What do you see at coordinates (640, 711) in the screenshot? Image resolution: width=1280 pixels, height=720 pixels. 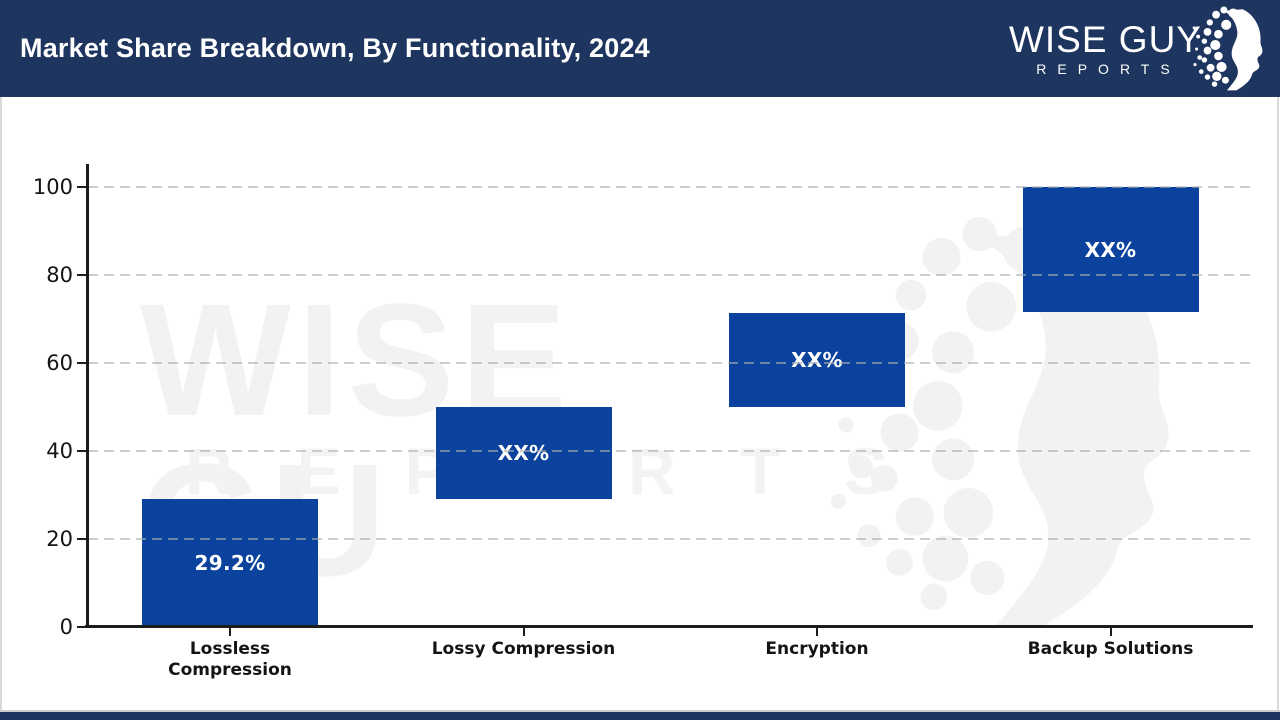 I see `frame-border-bottom` at bounding box center [640, 711].